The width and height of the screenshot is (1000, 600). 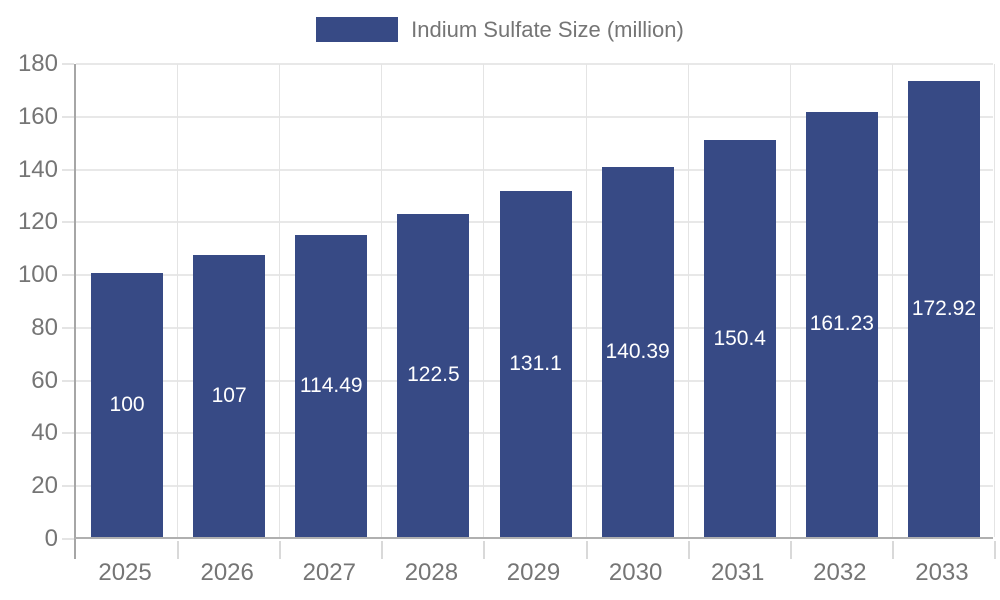 I want to click on y-axis-label-60: 60, so click(x=44, y=380).